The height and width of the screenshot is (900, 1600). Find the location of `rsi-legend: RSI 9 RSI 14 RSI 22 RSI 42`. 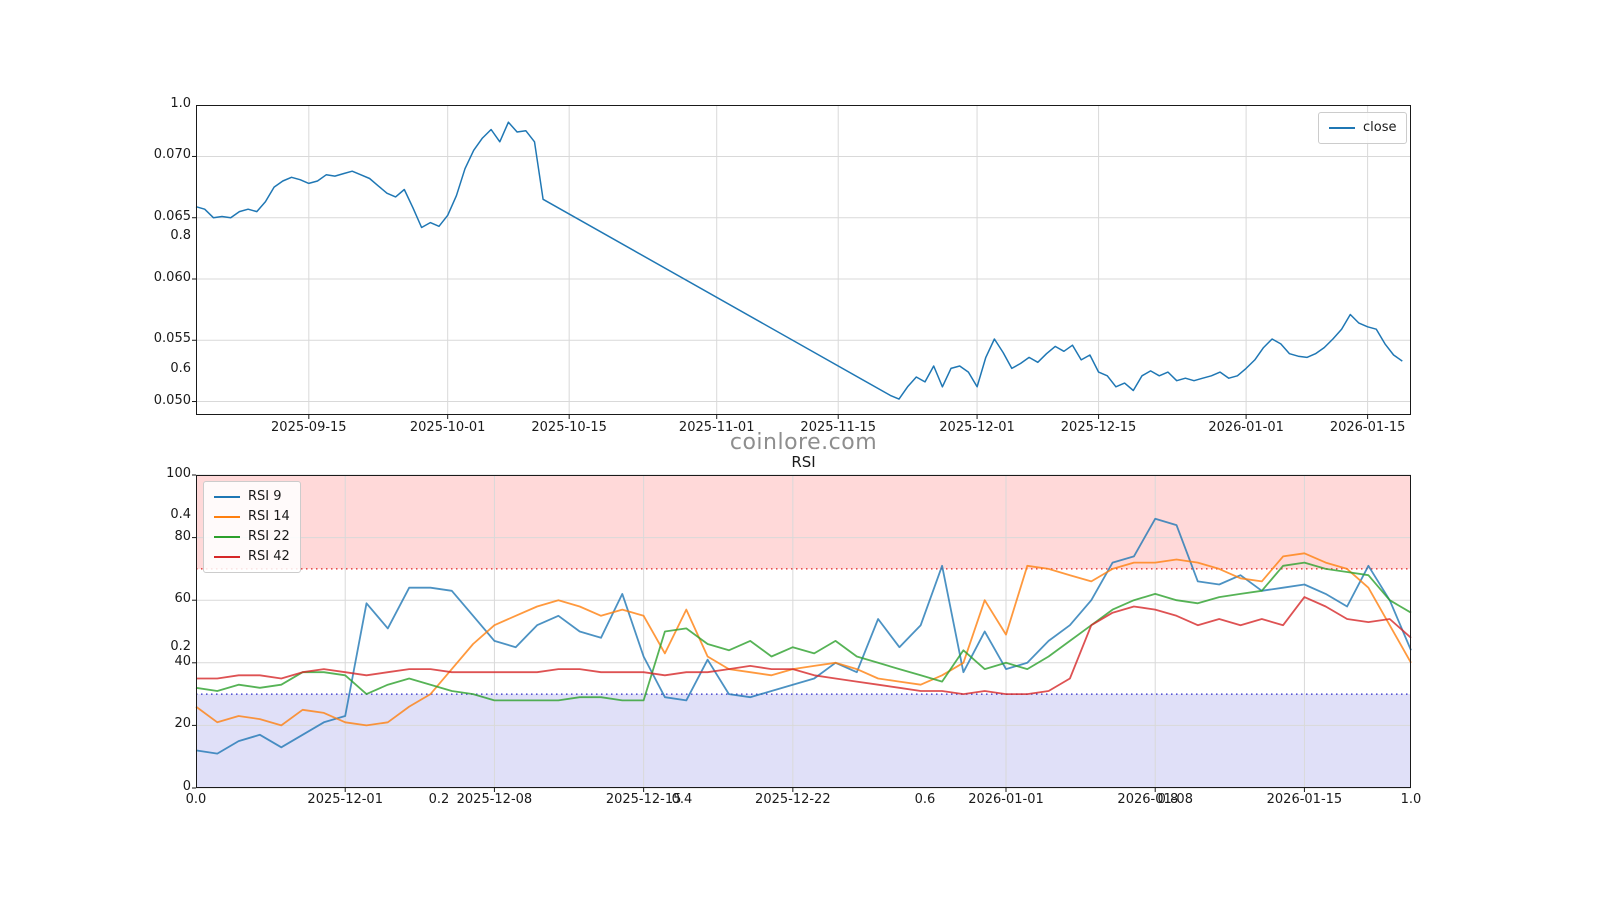

rsi-legend: RSI 9 RSI 14 RSI 22 RSI 42 is located at coordinates (252, 527).